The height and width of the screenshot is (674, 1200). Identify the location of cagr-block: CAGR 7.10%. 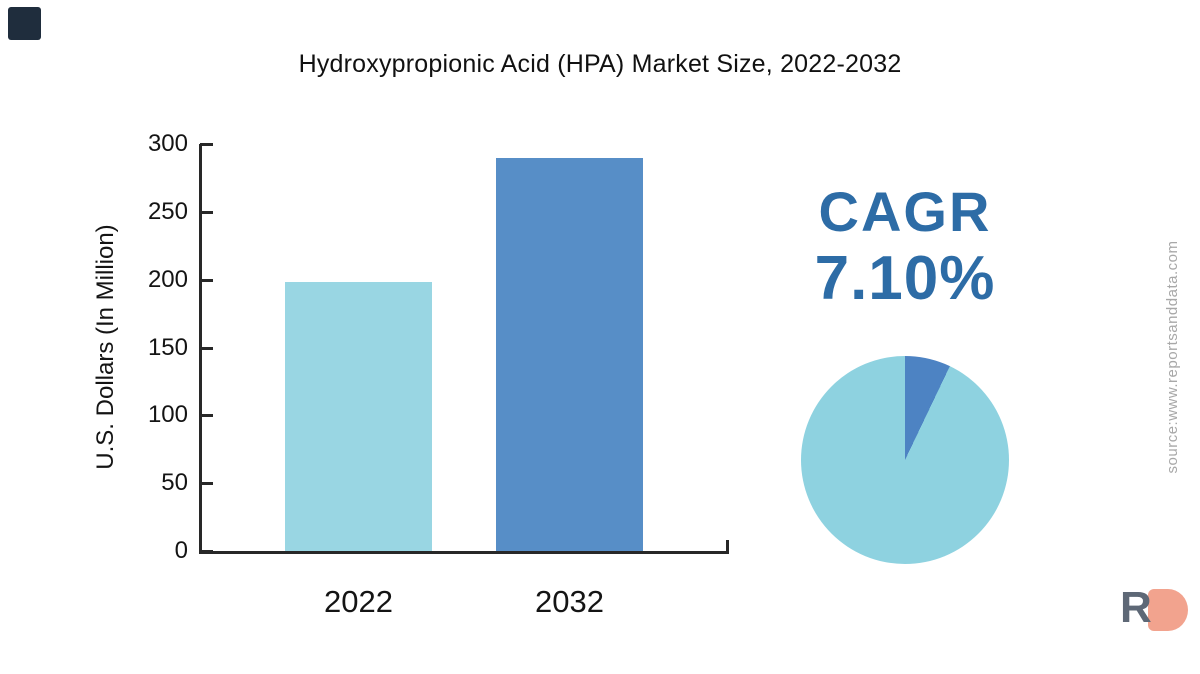
(905, 249).